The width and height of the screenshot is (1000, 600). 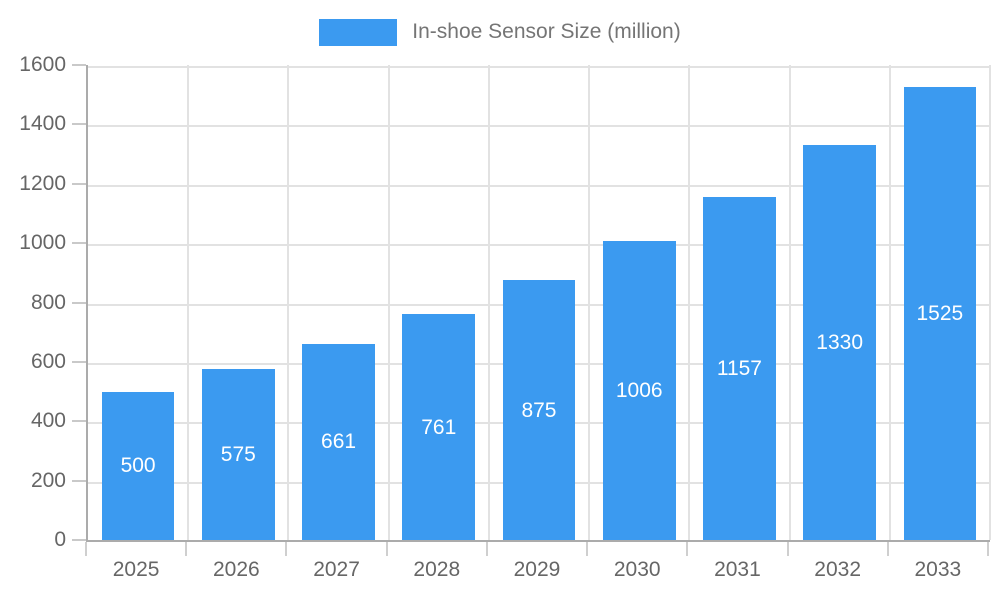 What do you see at coordinates (138, 302) in the screenshot?
I see `bar-slot: 500` at bounding box center [138, 302].